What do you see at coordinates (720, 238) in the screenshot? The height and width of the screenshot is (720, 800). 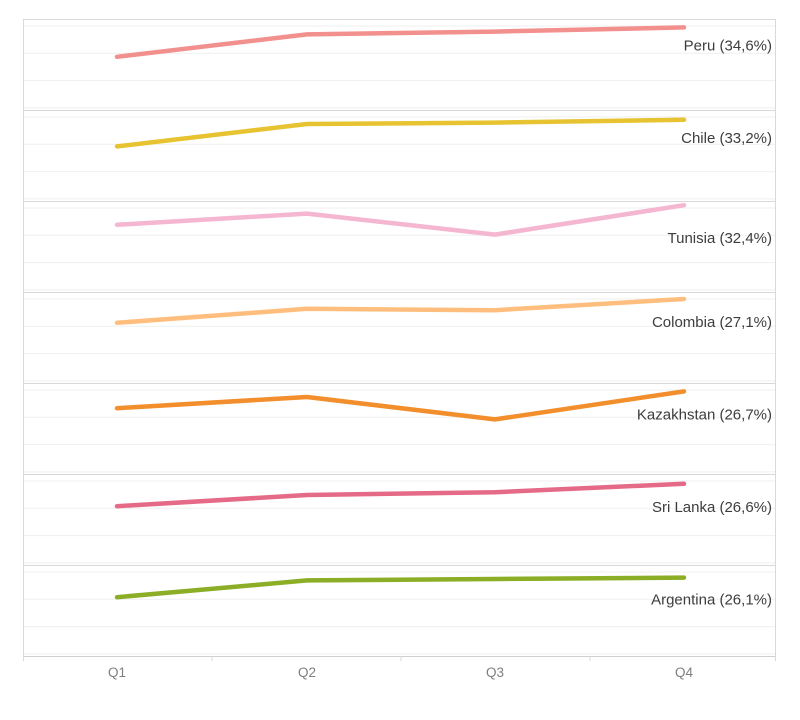 I see `series-label-tunisia: Tunisia (32,4%)` at bounding box center [720, 238].